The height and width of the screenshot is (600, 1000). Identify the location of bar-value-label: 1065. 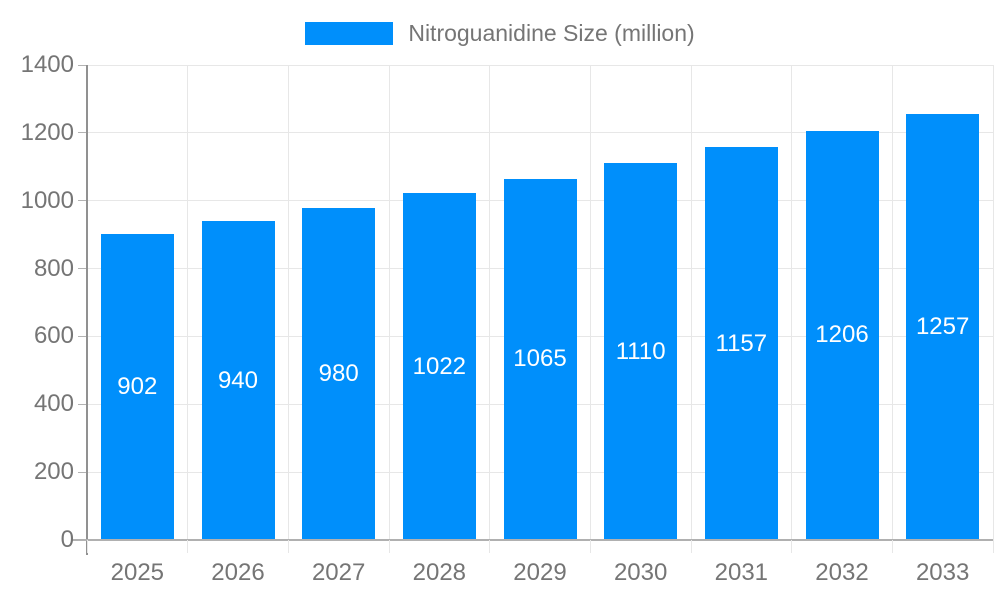
(540, 359).